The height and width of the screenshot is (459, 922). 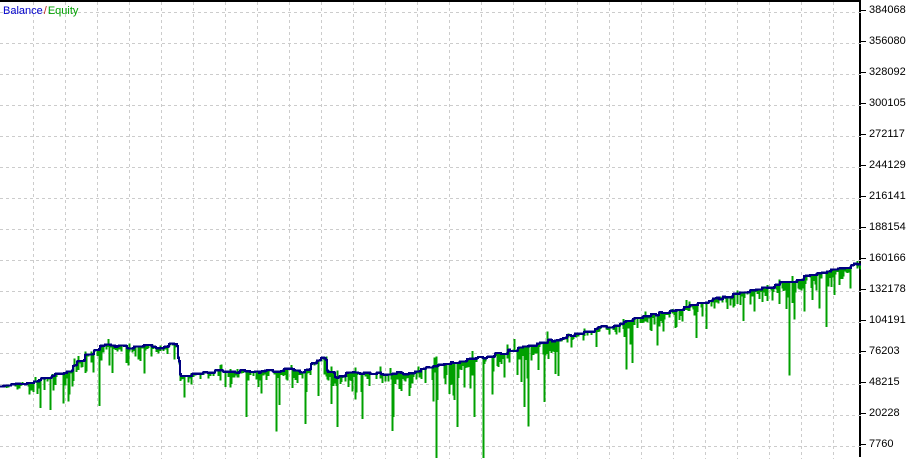 I want to click on y-axis-label: 216141, so click(x=887, y=196).